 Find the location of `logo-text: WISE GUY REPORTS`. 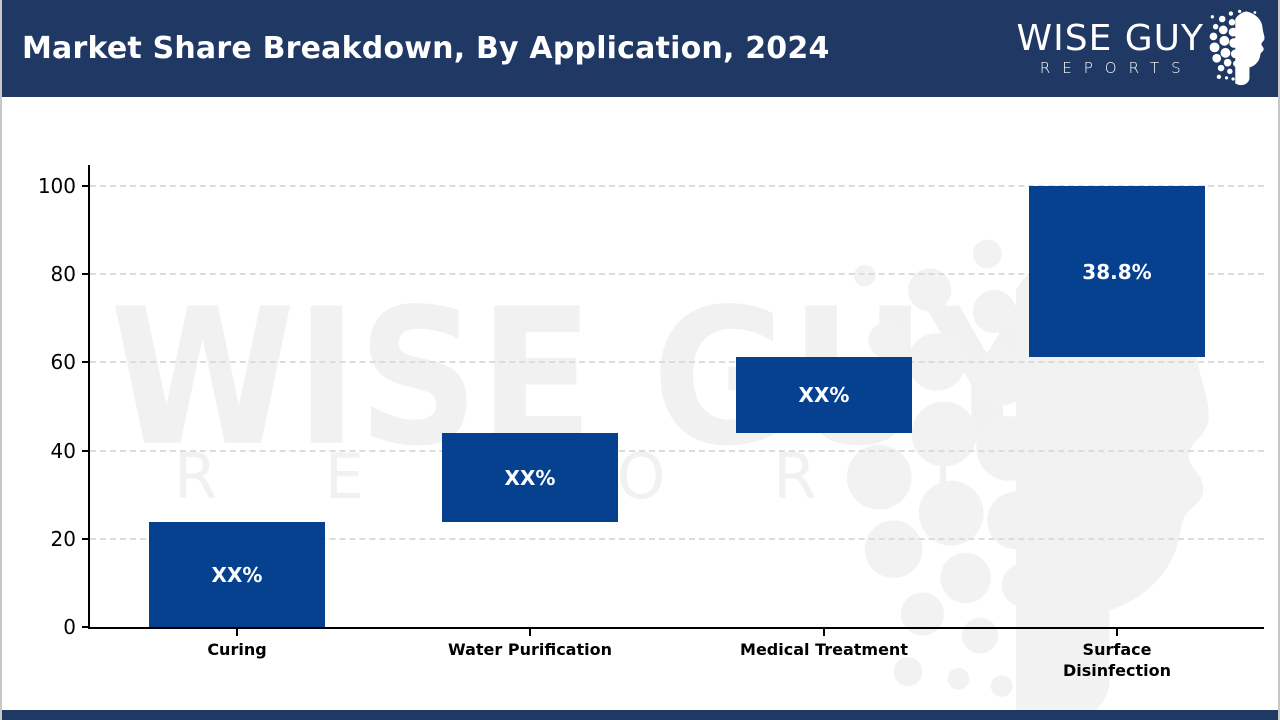

logo-text: WISE GUY REPORTS is located at coordinates (1111, 48).